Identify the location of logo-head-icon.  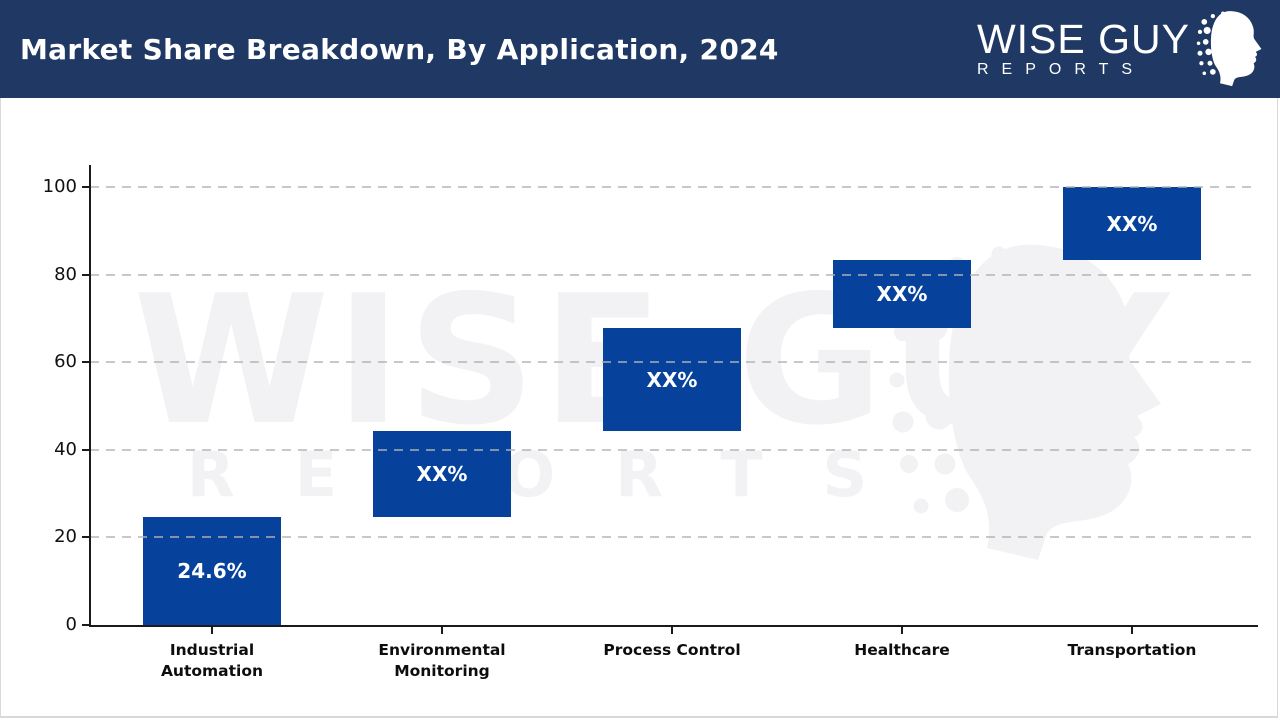
(1229, 49).